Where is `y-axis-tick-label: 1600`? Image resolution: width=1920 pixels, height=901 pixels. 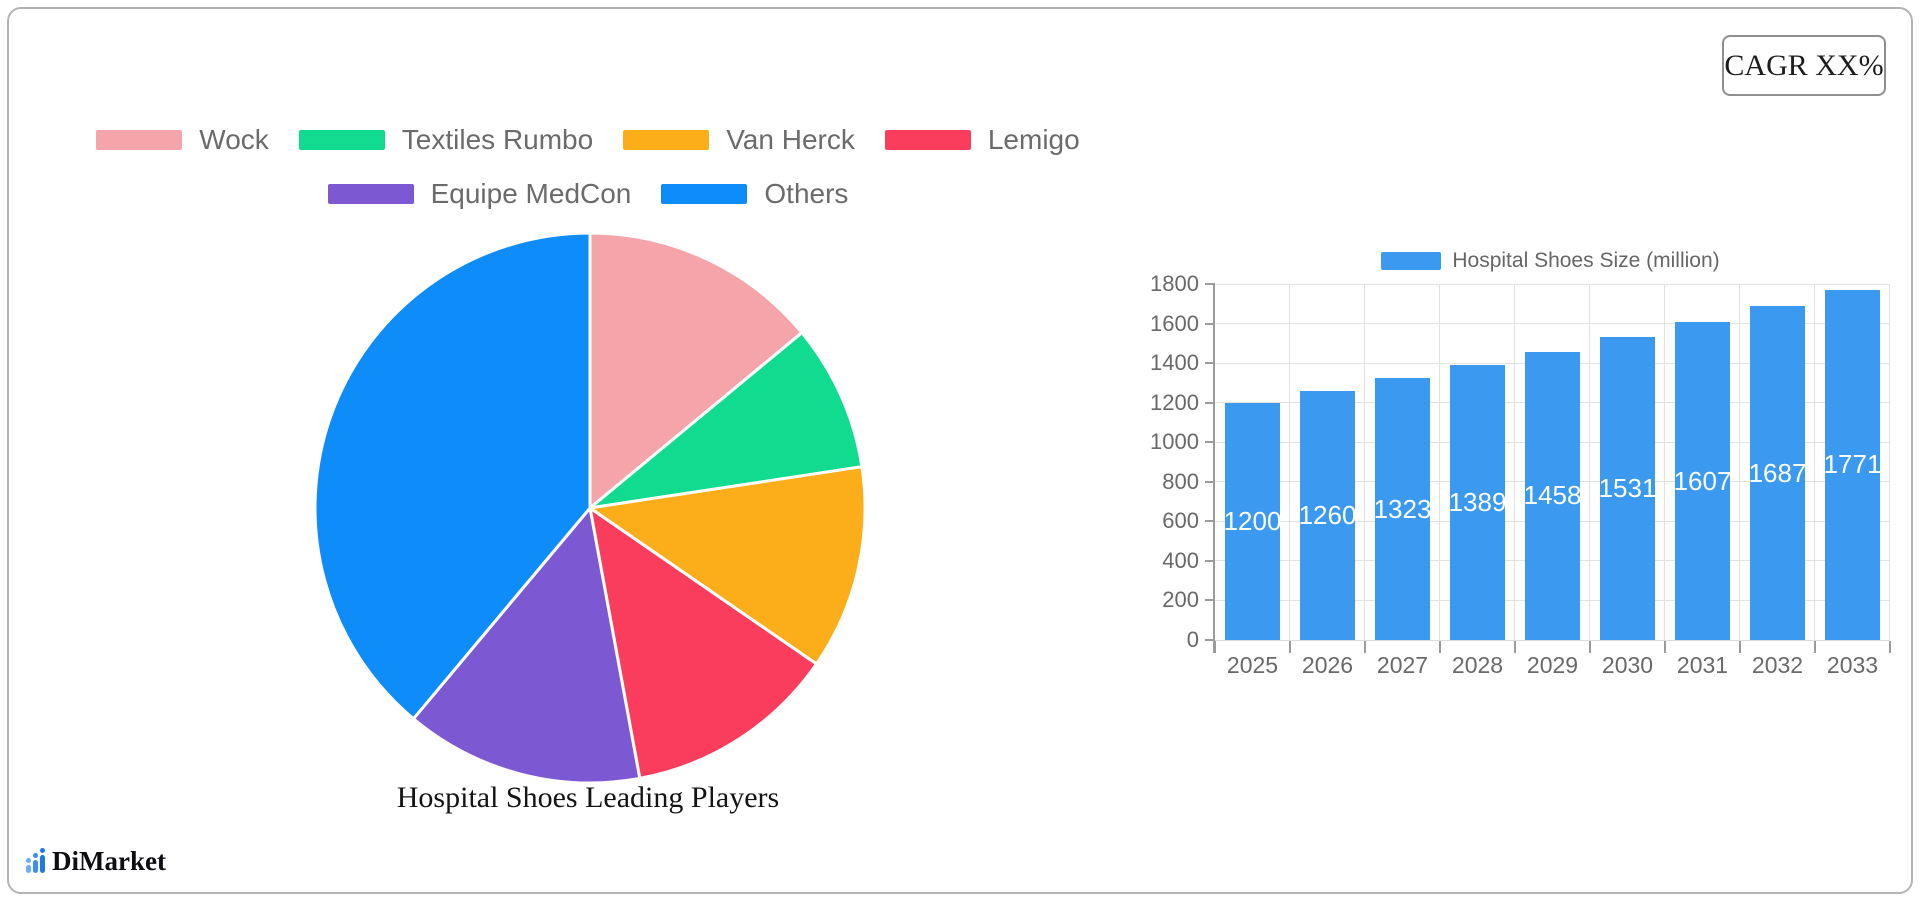 y-axis-tick-label: 1600 is located at coordinates (1174, 323).